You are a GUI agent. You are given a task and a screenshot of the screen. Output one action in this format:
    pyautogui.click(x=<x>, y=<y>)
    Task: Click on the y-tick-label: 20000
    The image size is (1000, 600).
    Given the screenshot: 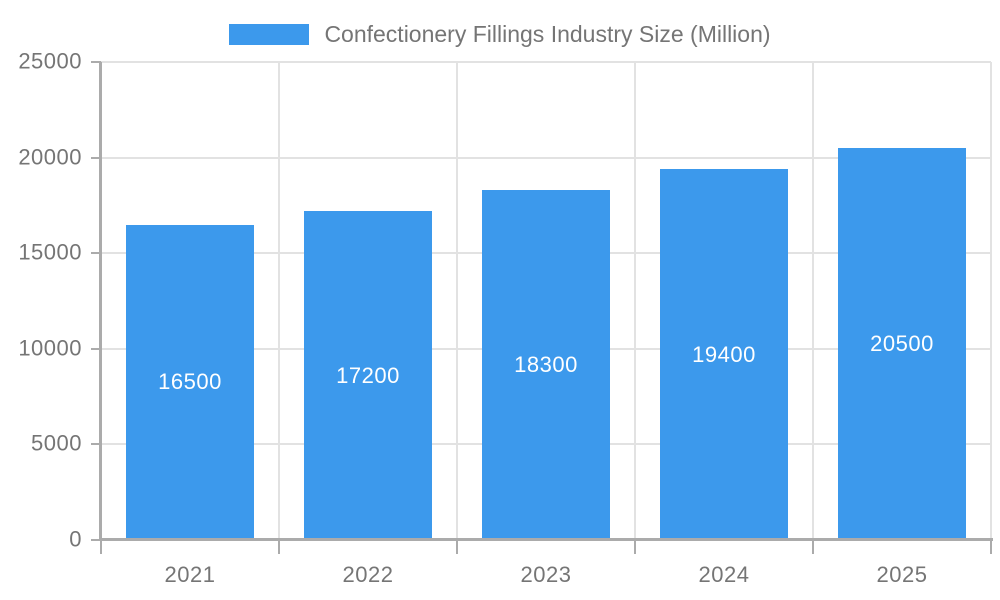 What is the action you would take?
    pyautogui.click(x=50, y=157)
    